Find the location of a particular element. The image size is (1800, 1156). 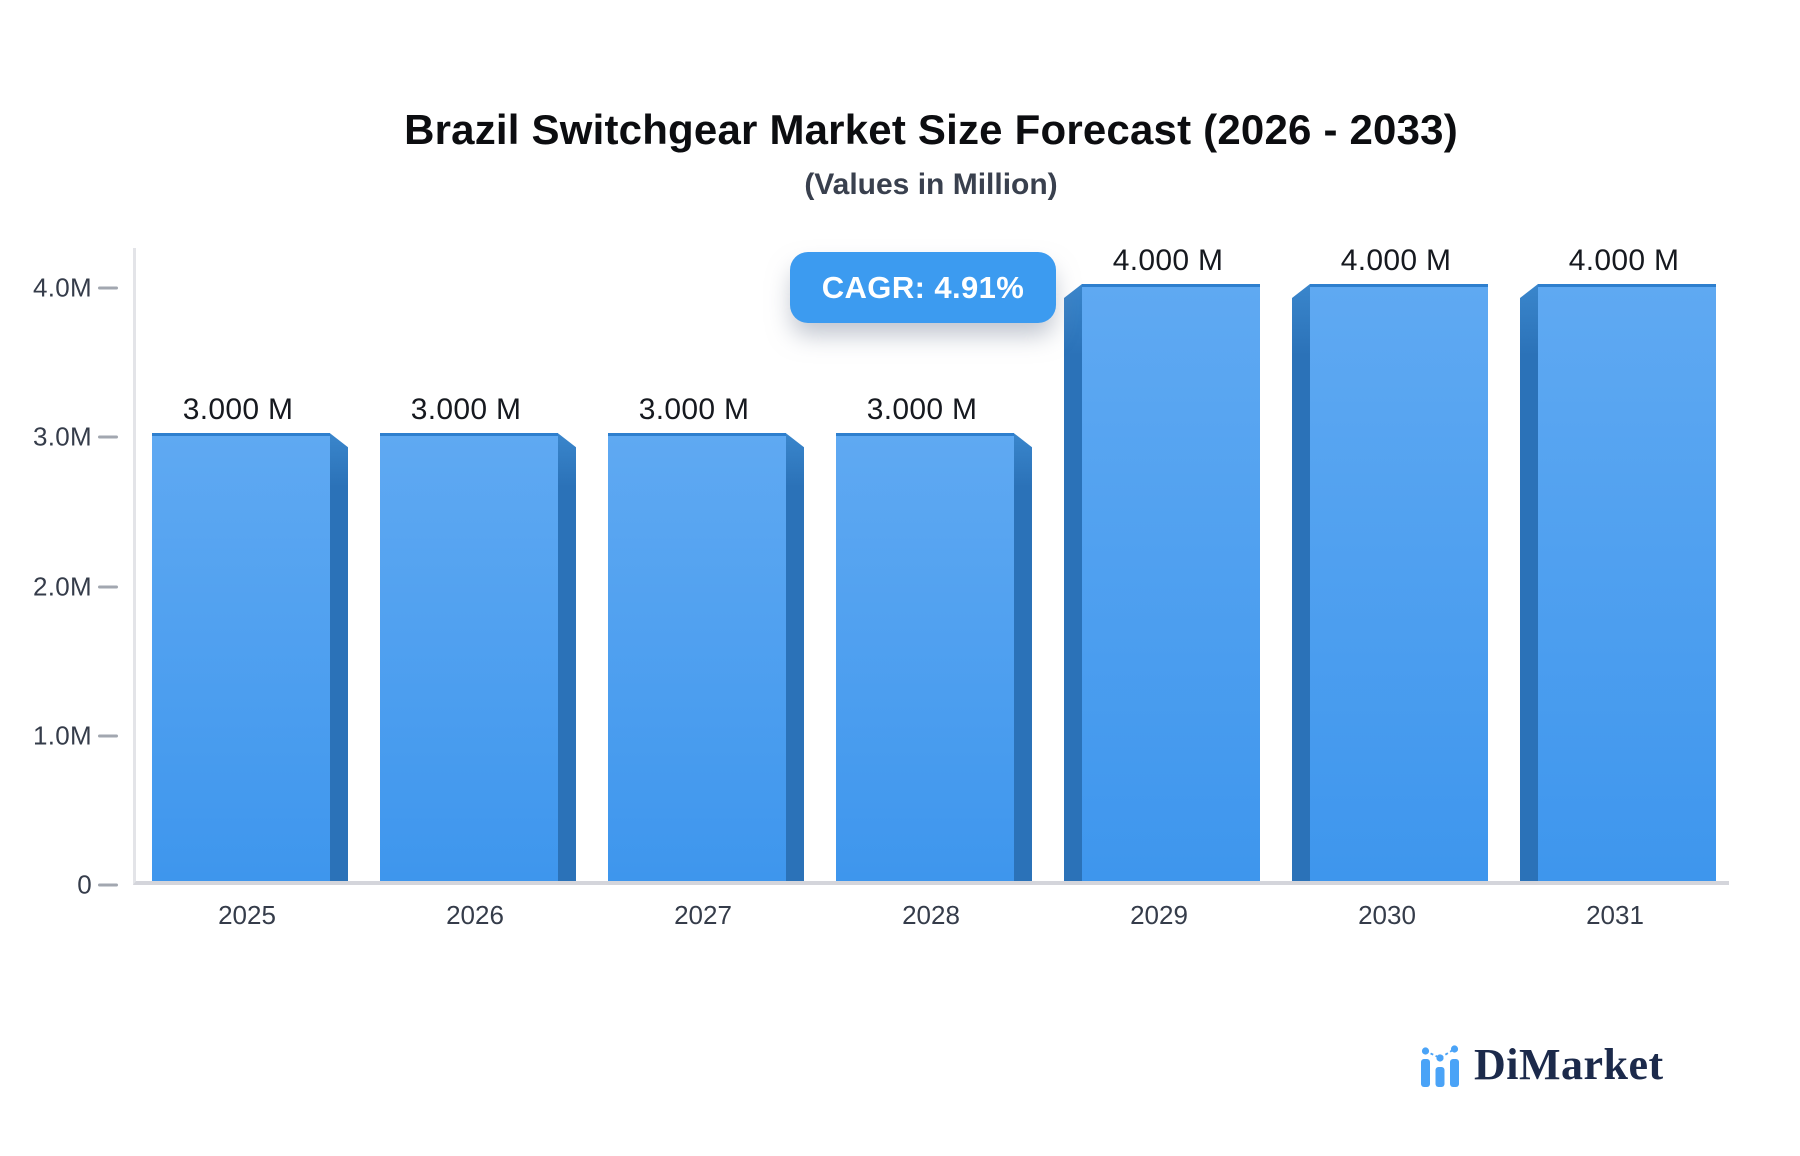

bar-3d-side-2030 is located at coordinates (1301, 582).